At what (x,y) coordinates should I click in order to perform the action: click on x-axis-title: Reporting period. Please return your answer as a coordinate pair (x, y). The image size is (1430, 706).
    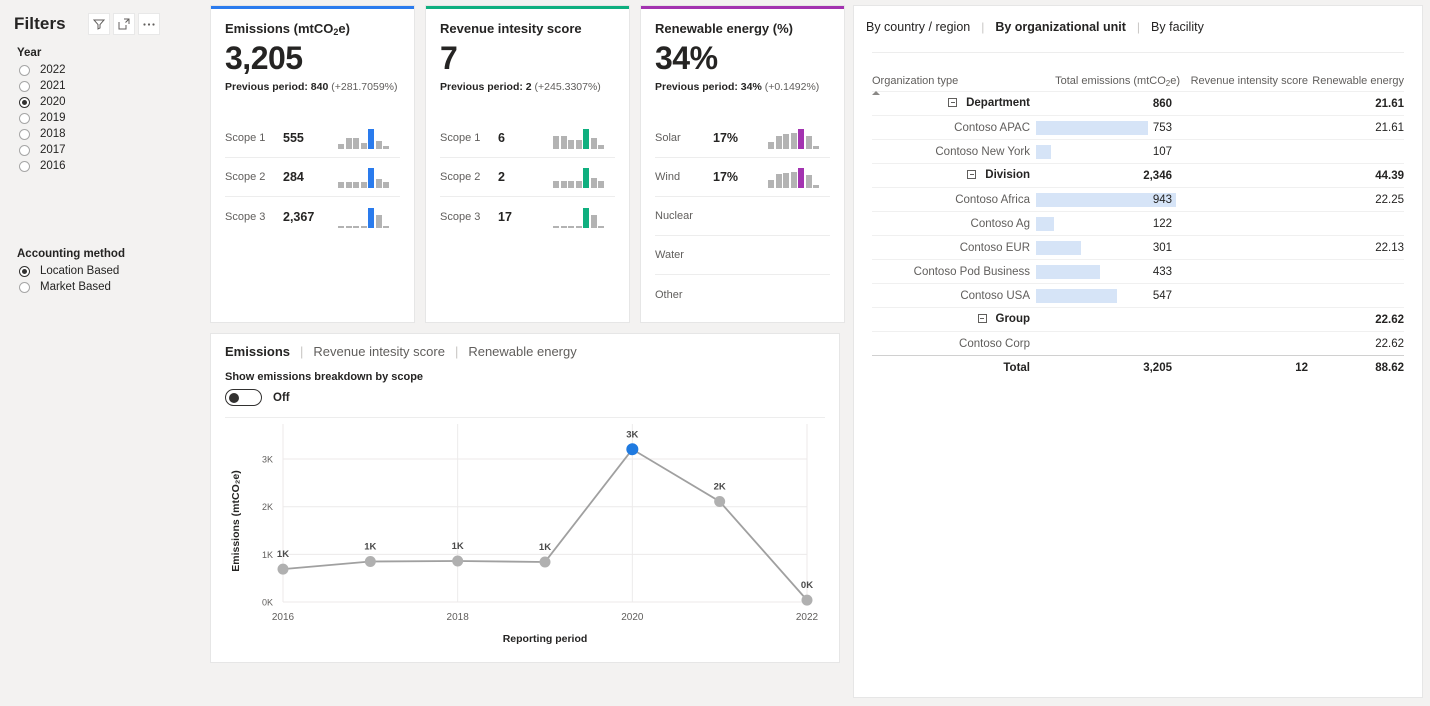
    Looking at the image, I should click on (545, 639).